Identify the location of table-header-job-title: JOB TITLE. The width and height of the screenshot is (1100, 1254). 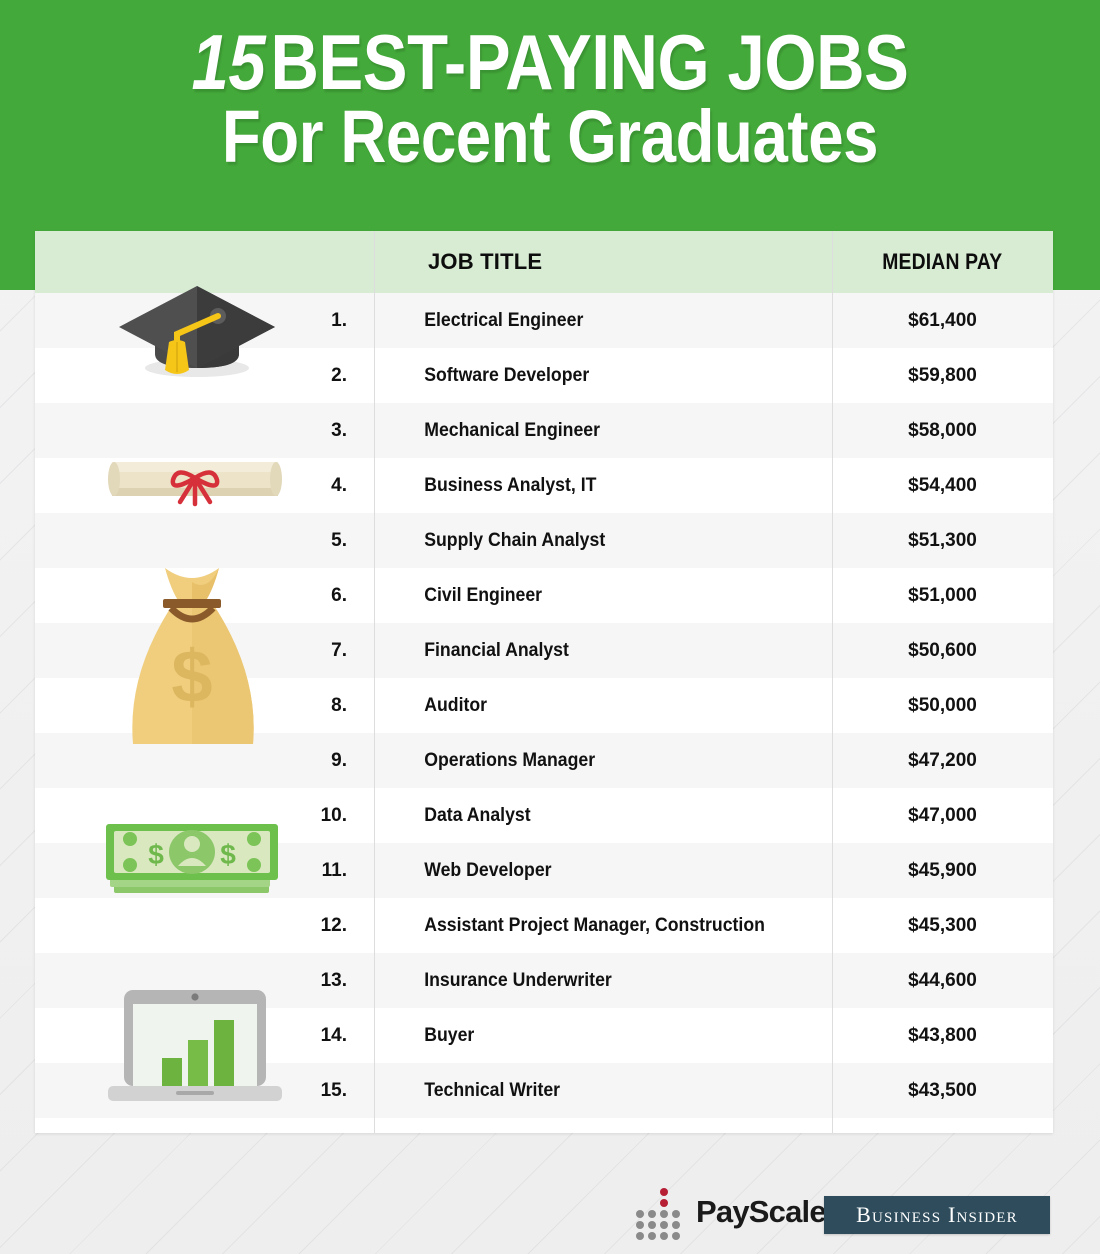
(603, 262).